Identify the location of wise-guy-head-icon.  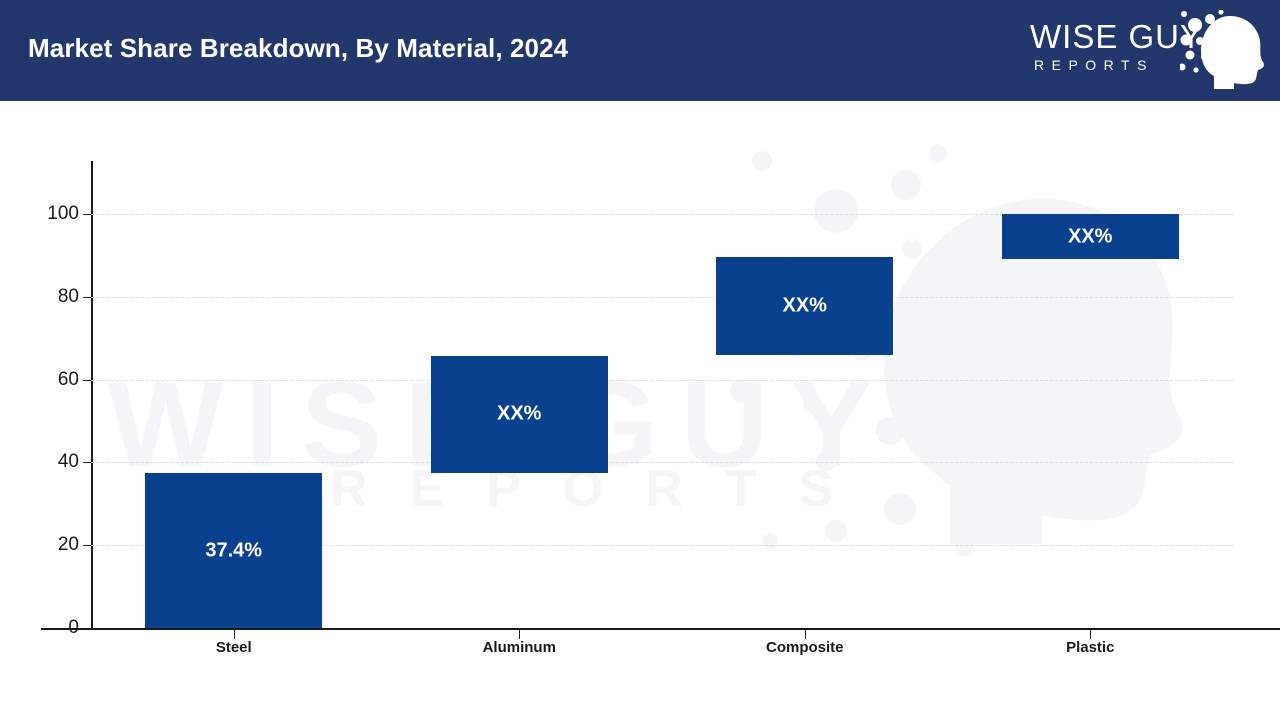
(1222, 49).